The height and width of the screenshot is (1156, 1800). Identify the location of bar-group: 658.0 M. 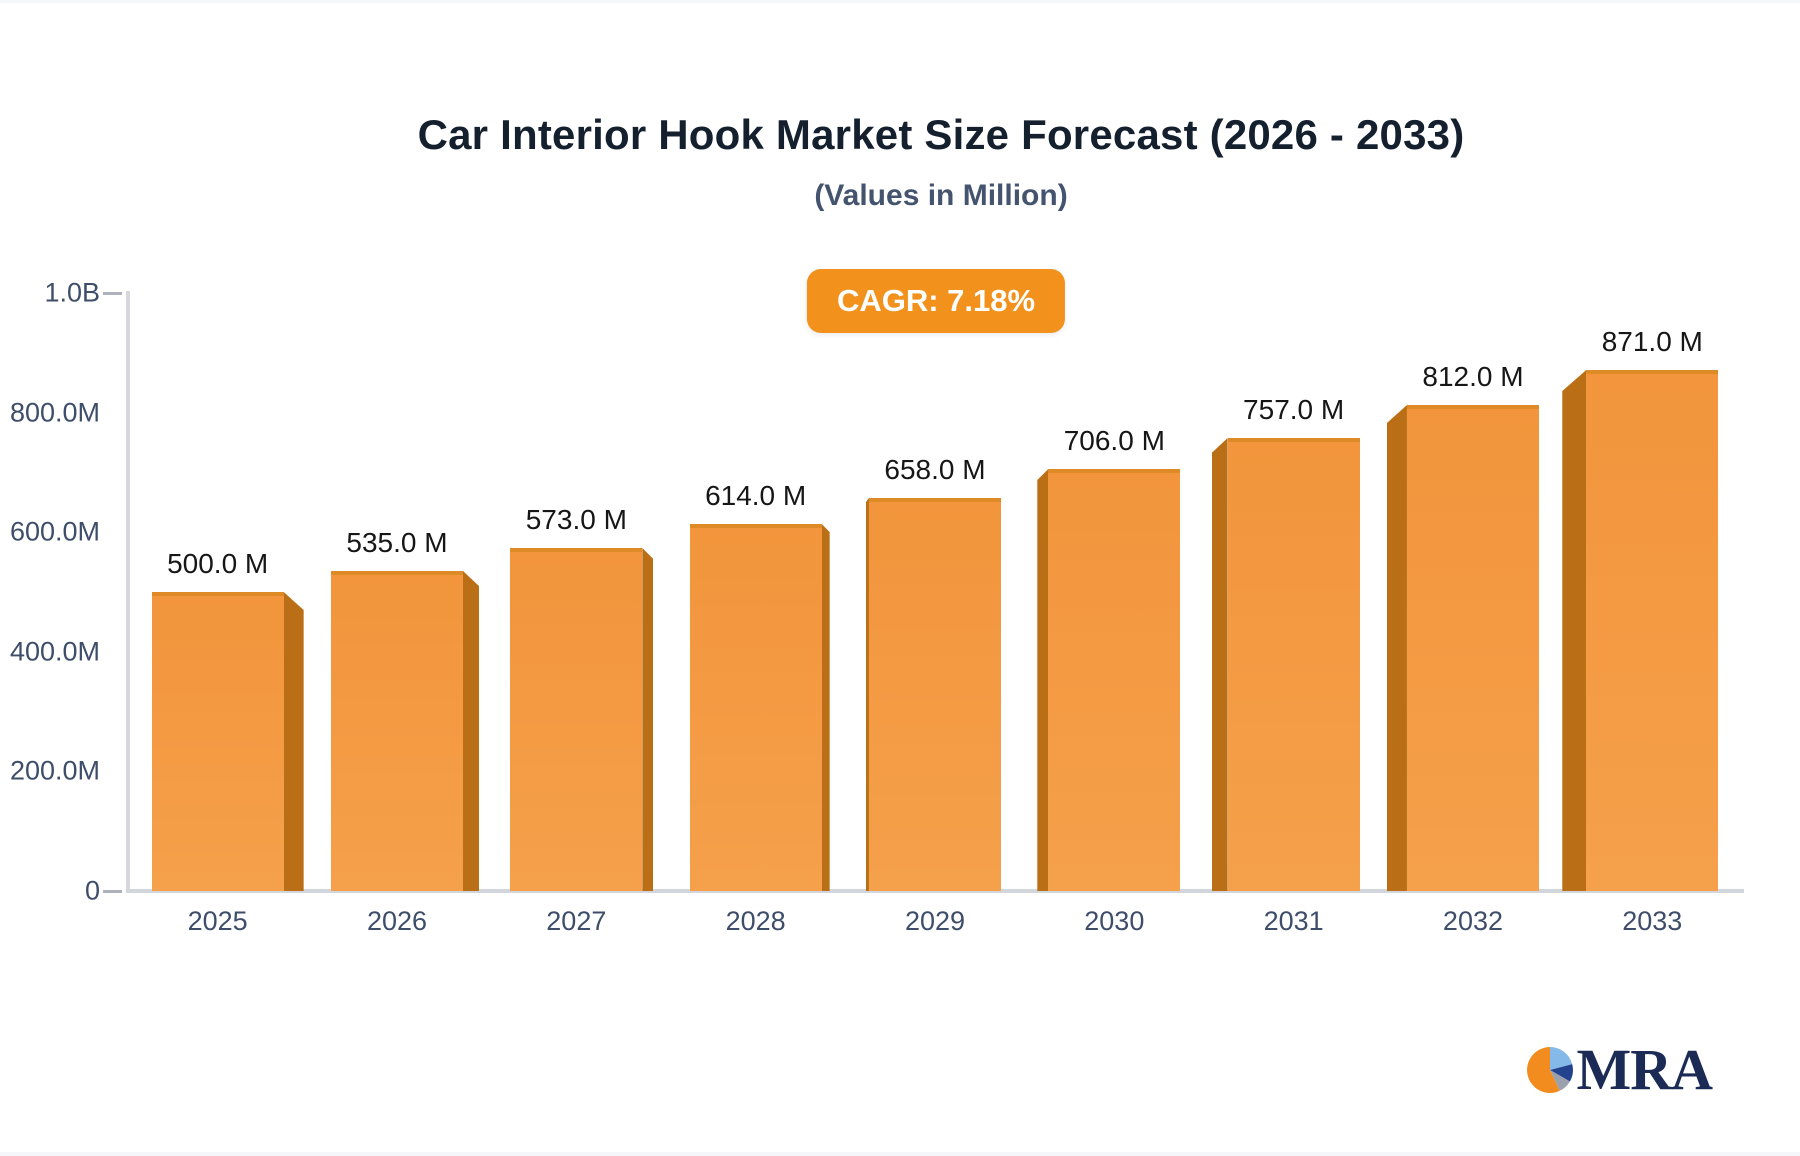
(934, 592).